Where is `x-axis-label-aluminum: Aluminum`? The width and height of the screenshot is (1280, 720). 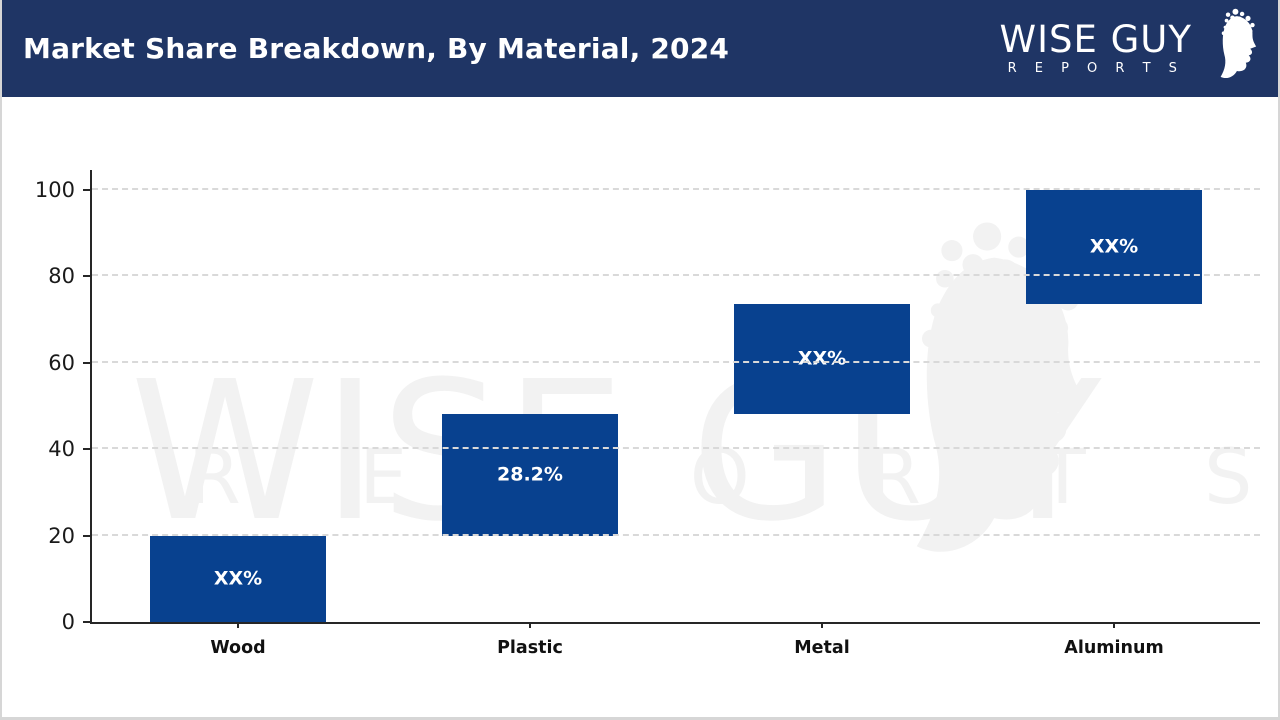
x-axis-label-aluminum: Aluminum is located at coordinates (1114, 648).